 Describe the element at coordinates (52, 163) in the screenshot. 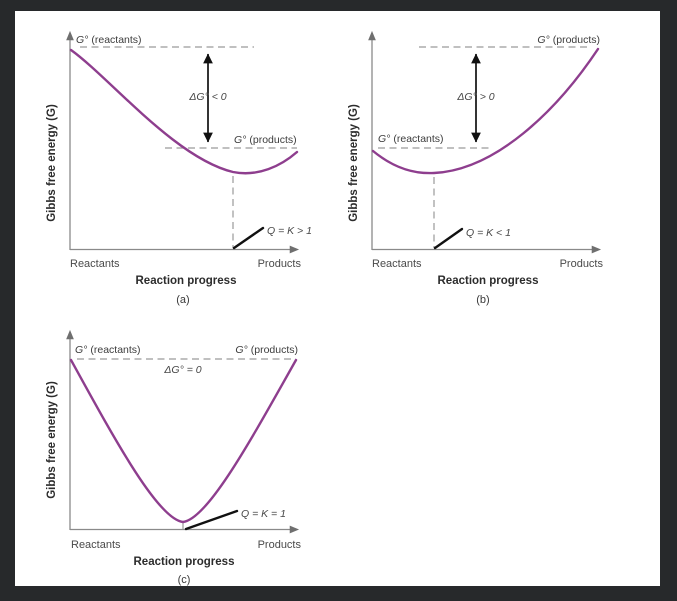

I see `panel-a-y-axis-title: Gibbs free energy (G)` at that location.